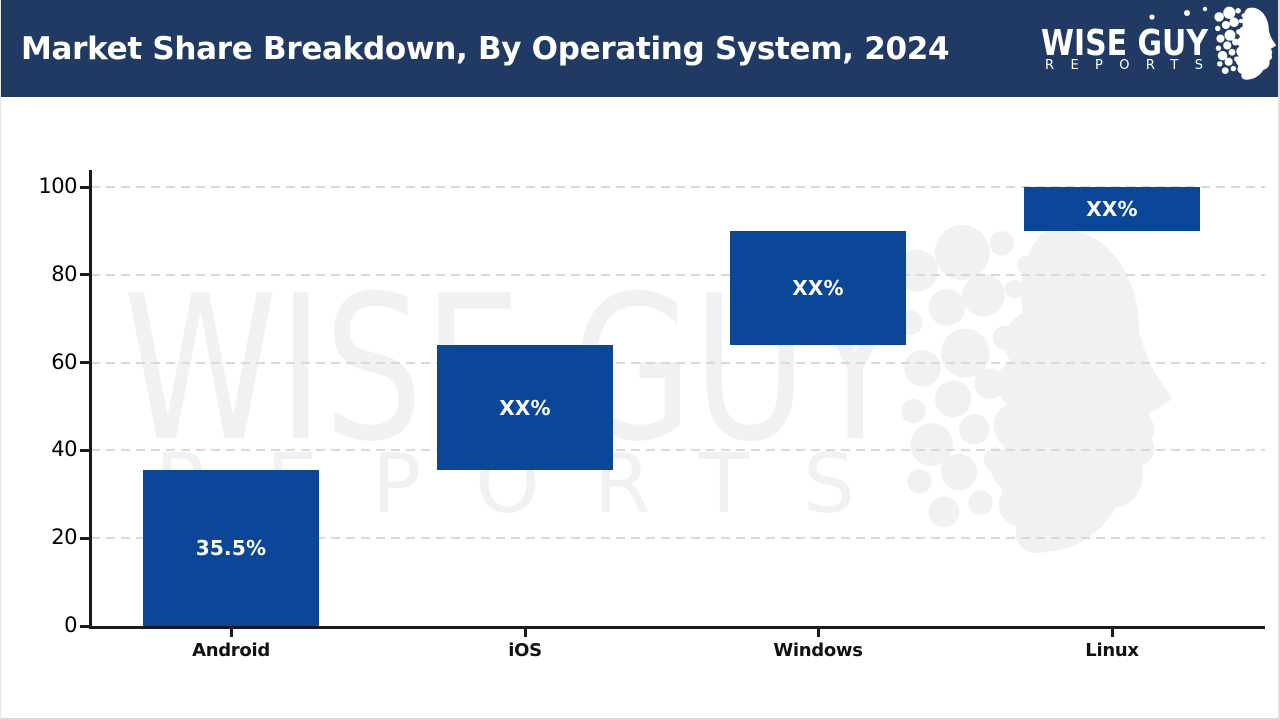  I want to click on x-axis-line, so click(677, 627).